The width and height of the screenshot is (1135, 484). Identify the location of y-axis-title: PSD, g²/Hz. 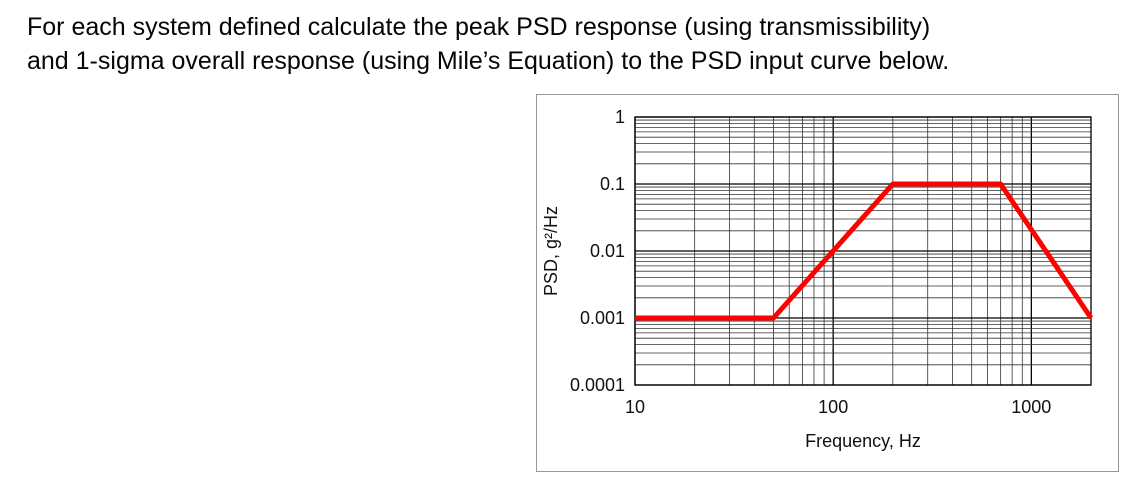
(551, 251).